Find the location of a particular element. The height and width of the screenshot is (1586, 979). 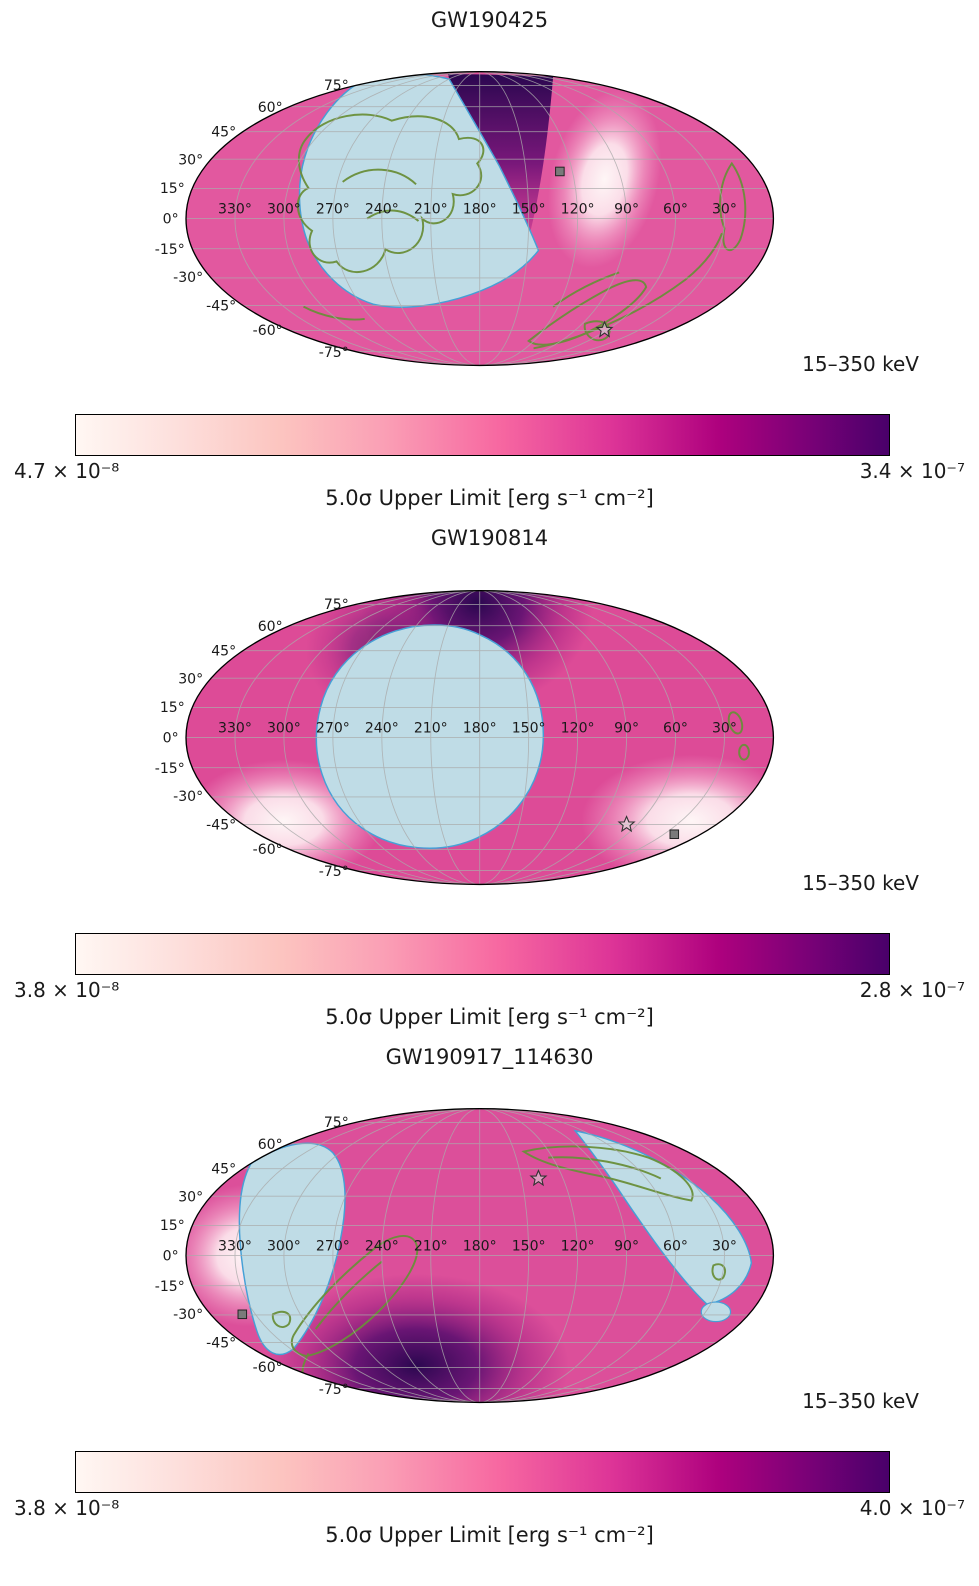

colorbar-max-label: 4.0 × 10⁻⁷ is located at coordinates (912, 1507).